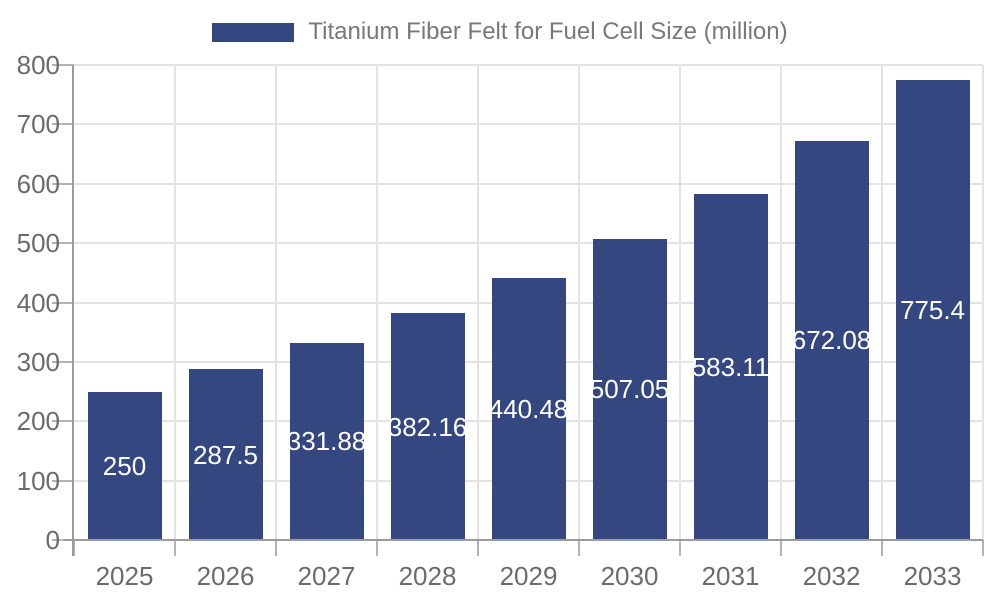  Describe the element at coordinates (38, 124) in the screenshot. I see `y-axis-tick-label: 700` at that location.